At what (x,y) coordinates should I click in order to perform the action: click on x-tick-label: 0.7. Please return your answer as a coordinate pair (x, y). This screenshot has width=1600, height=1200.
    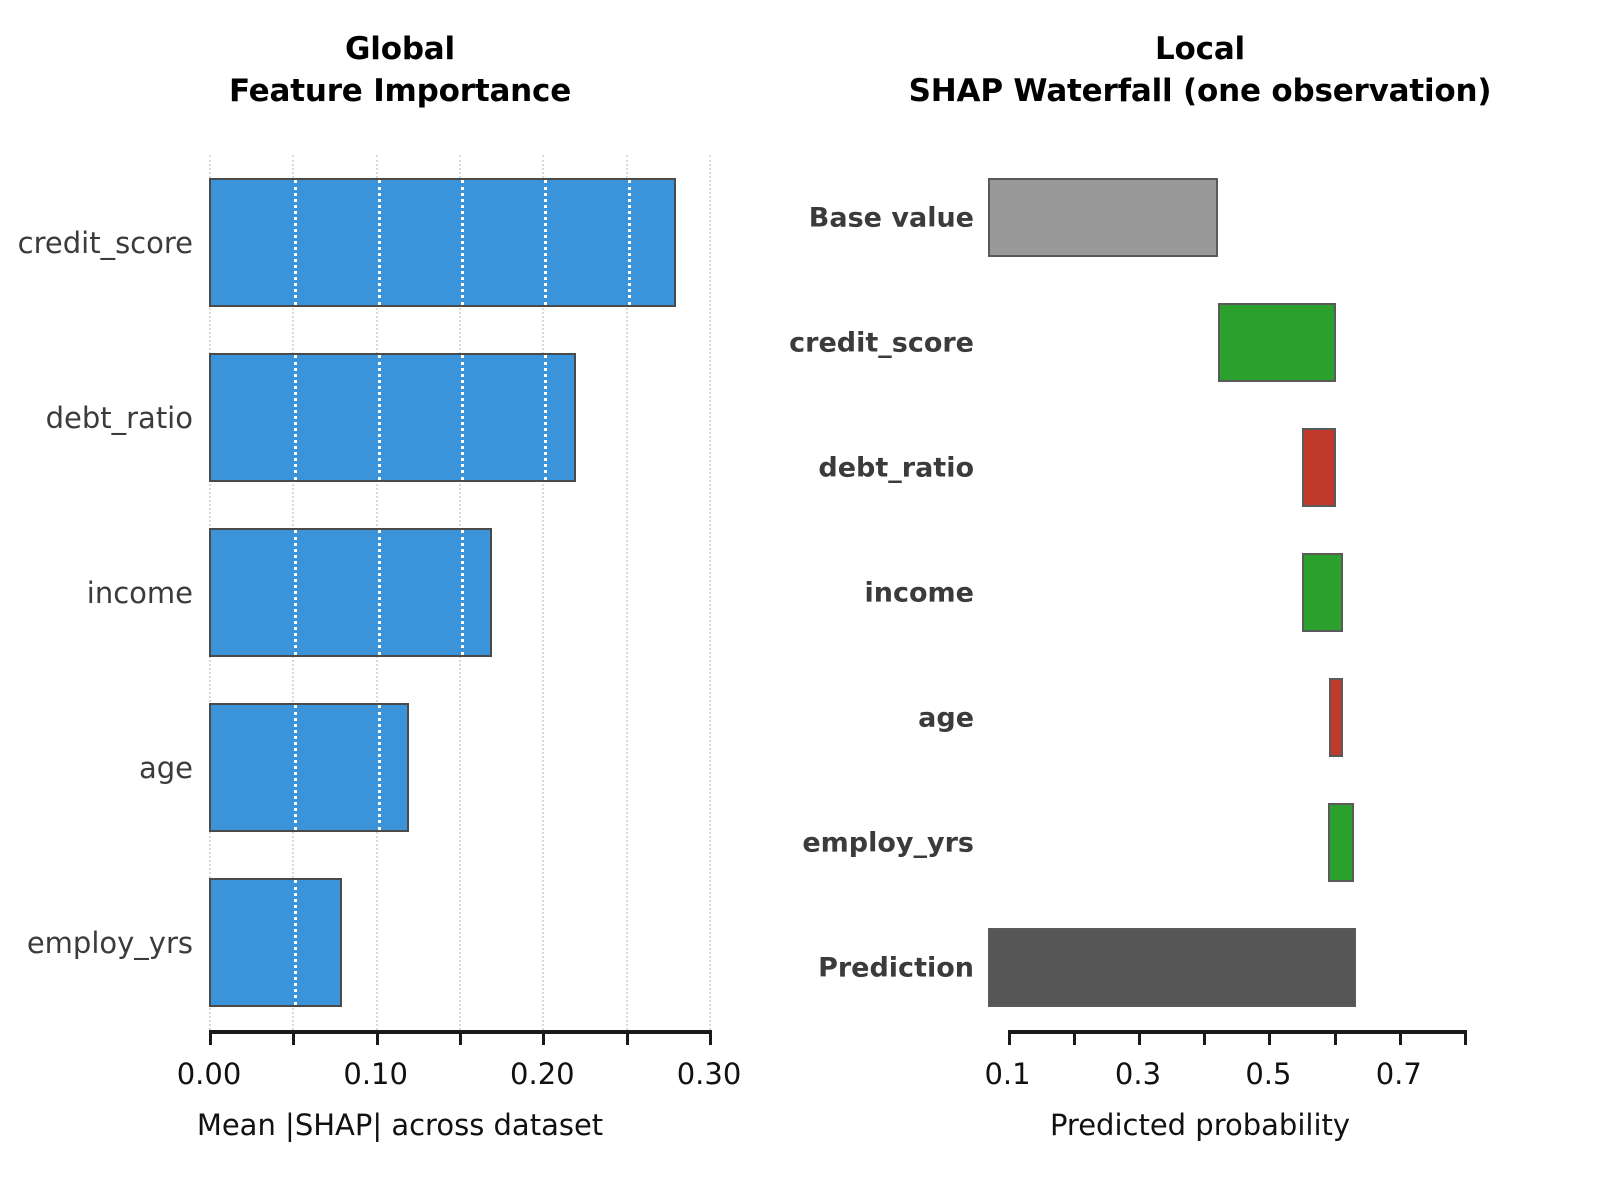
    Looking at the image, I should click on (1398, 1074).